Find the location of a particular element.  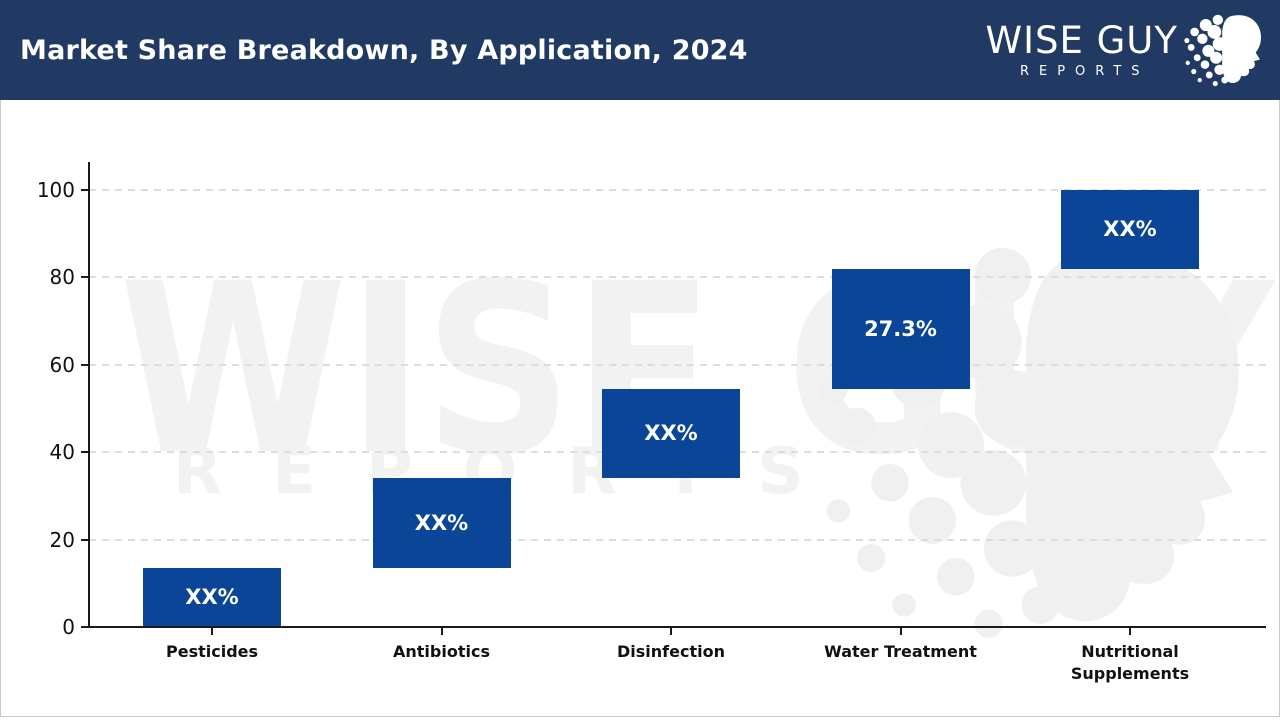

y-axis-tick-label: 0 is located at coordinates (68, 627).